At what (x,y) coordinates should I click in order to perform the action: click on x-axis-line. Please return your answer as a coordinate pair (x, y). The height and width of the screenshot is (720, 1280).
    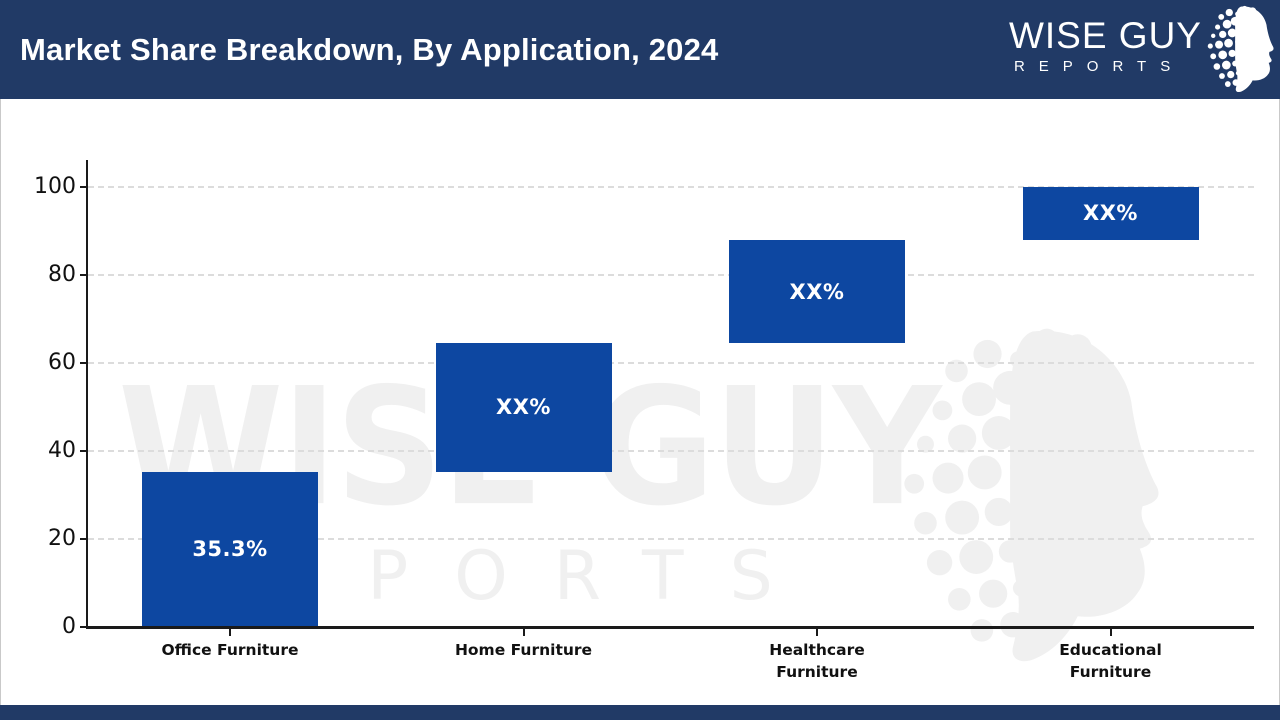
    Looking at the image, I should click on (670, 627).